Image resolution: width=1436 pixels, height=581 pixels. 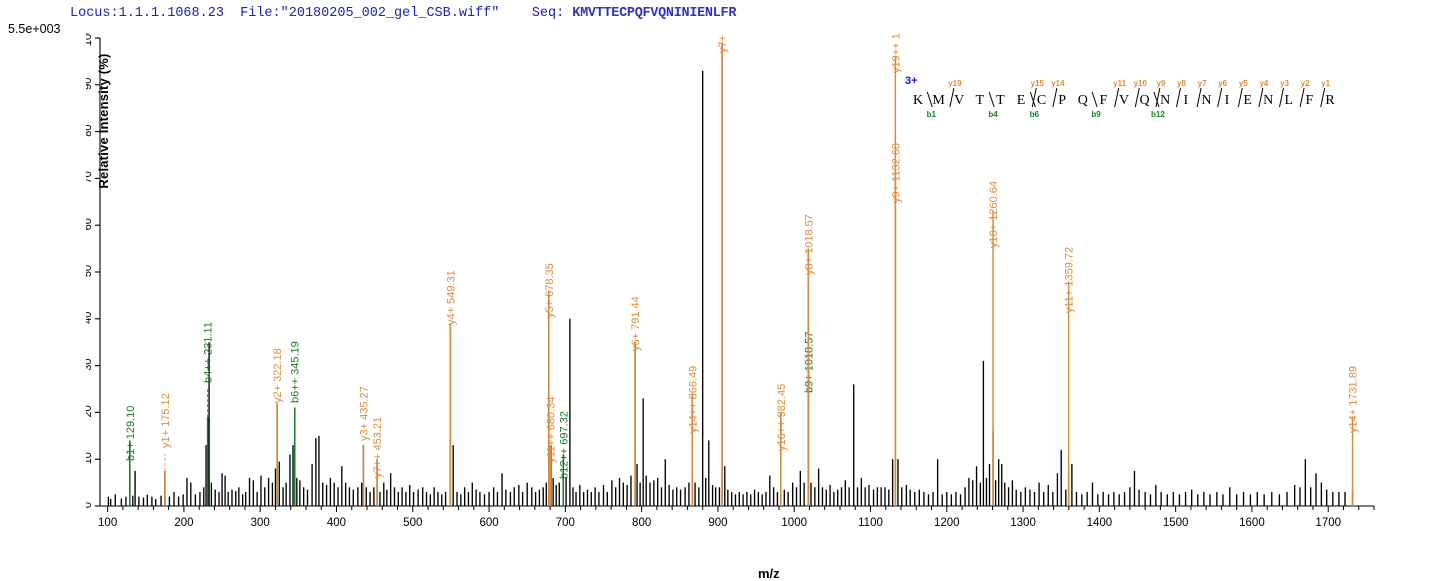 I want to click on peak-annotation-label: b4++ 231.11, so click(x=209, y=352).